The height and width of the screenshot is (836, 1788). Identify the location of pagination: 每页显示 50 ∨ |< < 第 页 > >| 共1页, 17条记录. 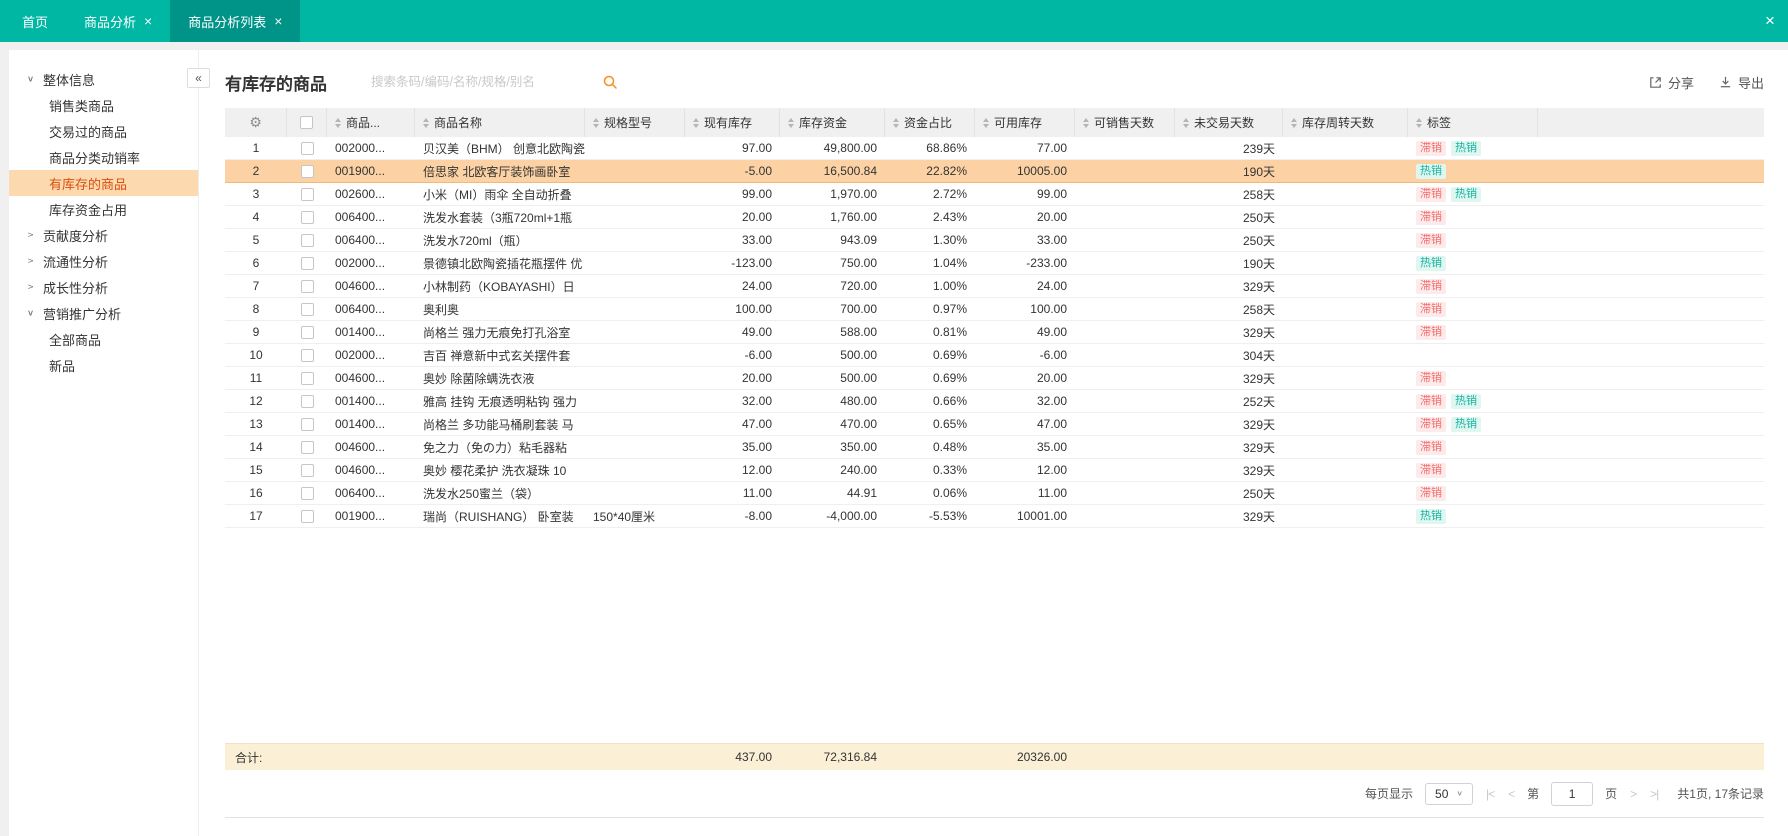
(994, 794).